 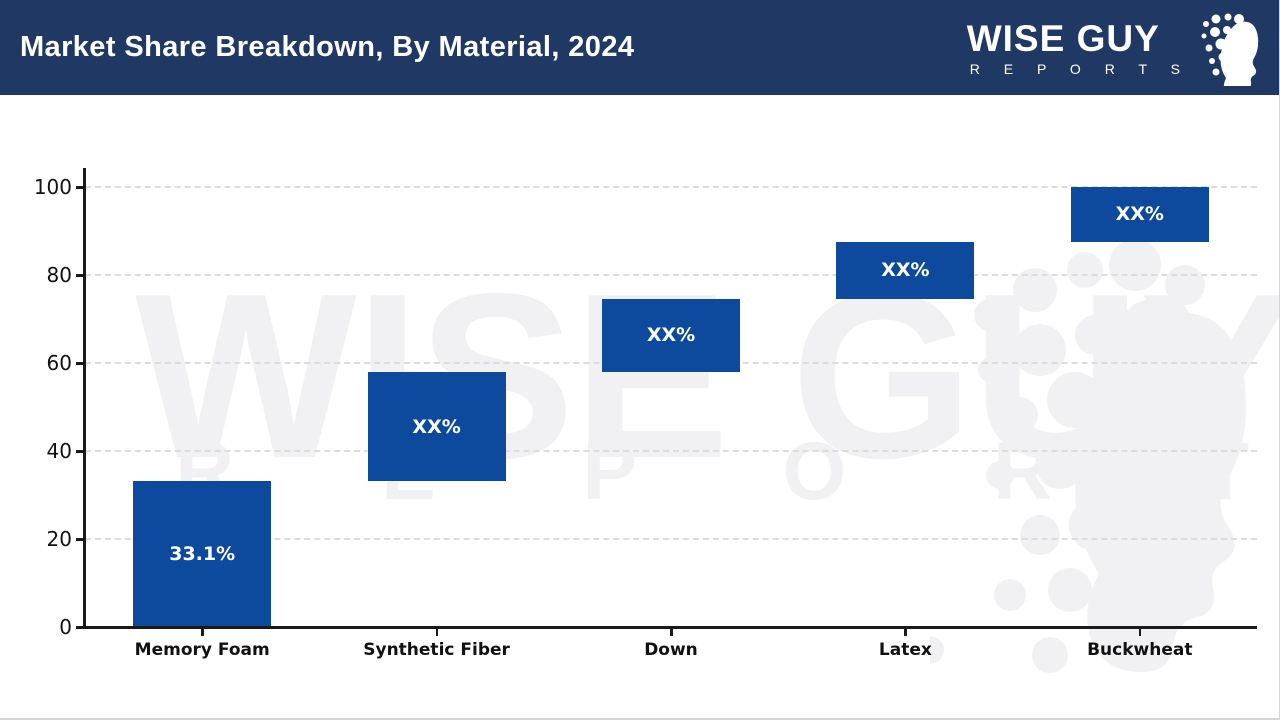 I want to click on y-tick-label-100: 100, so click(x=52, y=187).